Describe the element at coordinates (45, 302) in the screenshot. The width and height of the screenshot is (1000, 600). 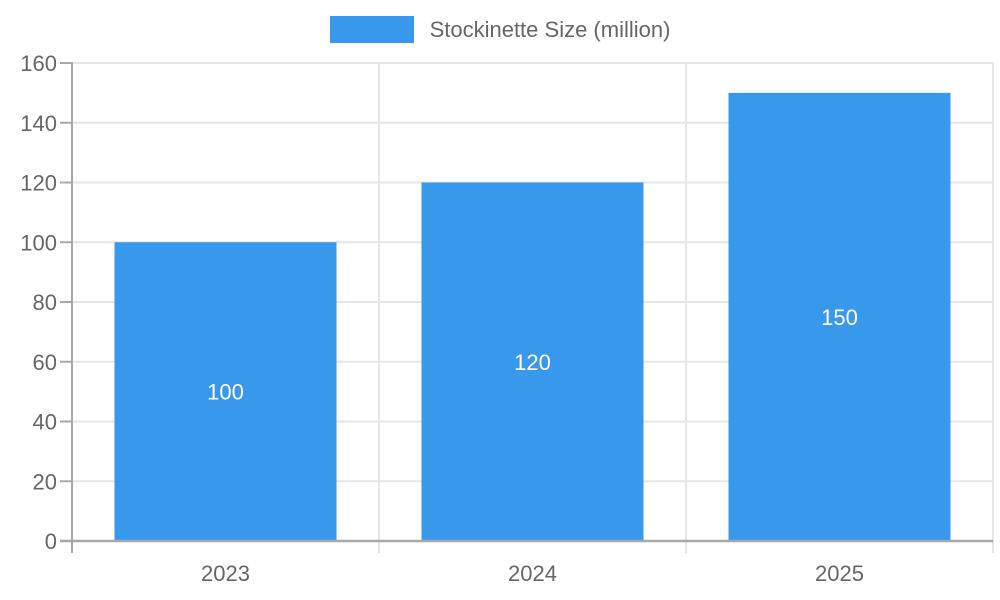
I see `y-tick-label-80: 80` at that location.